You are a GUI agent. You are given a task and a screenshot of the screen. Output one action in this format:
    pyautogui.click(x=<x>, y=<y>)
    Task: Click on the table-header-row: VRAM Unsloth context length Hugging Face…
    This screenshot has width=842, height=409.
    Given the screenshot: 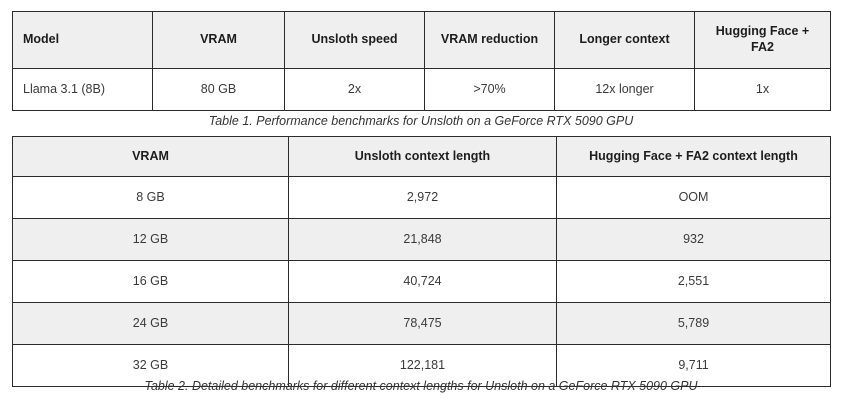 What is the action you would take?
    pyautogui.click(x=421, y=156)
    